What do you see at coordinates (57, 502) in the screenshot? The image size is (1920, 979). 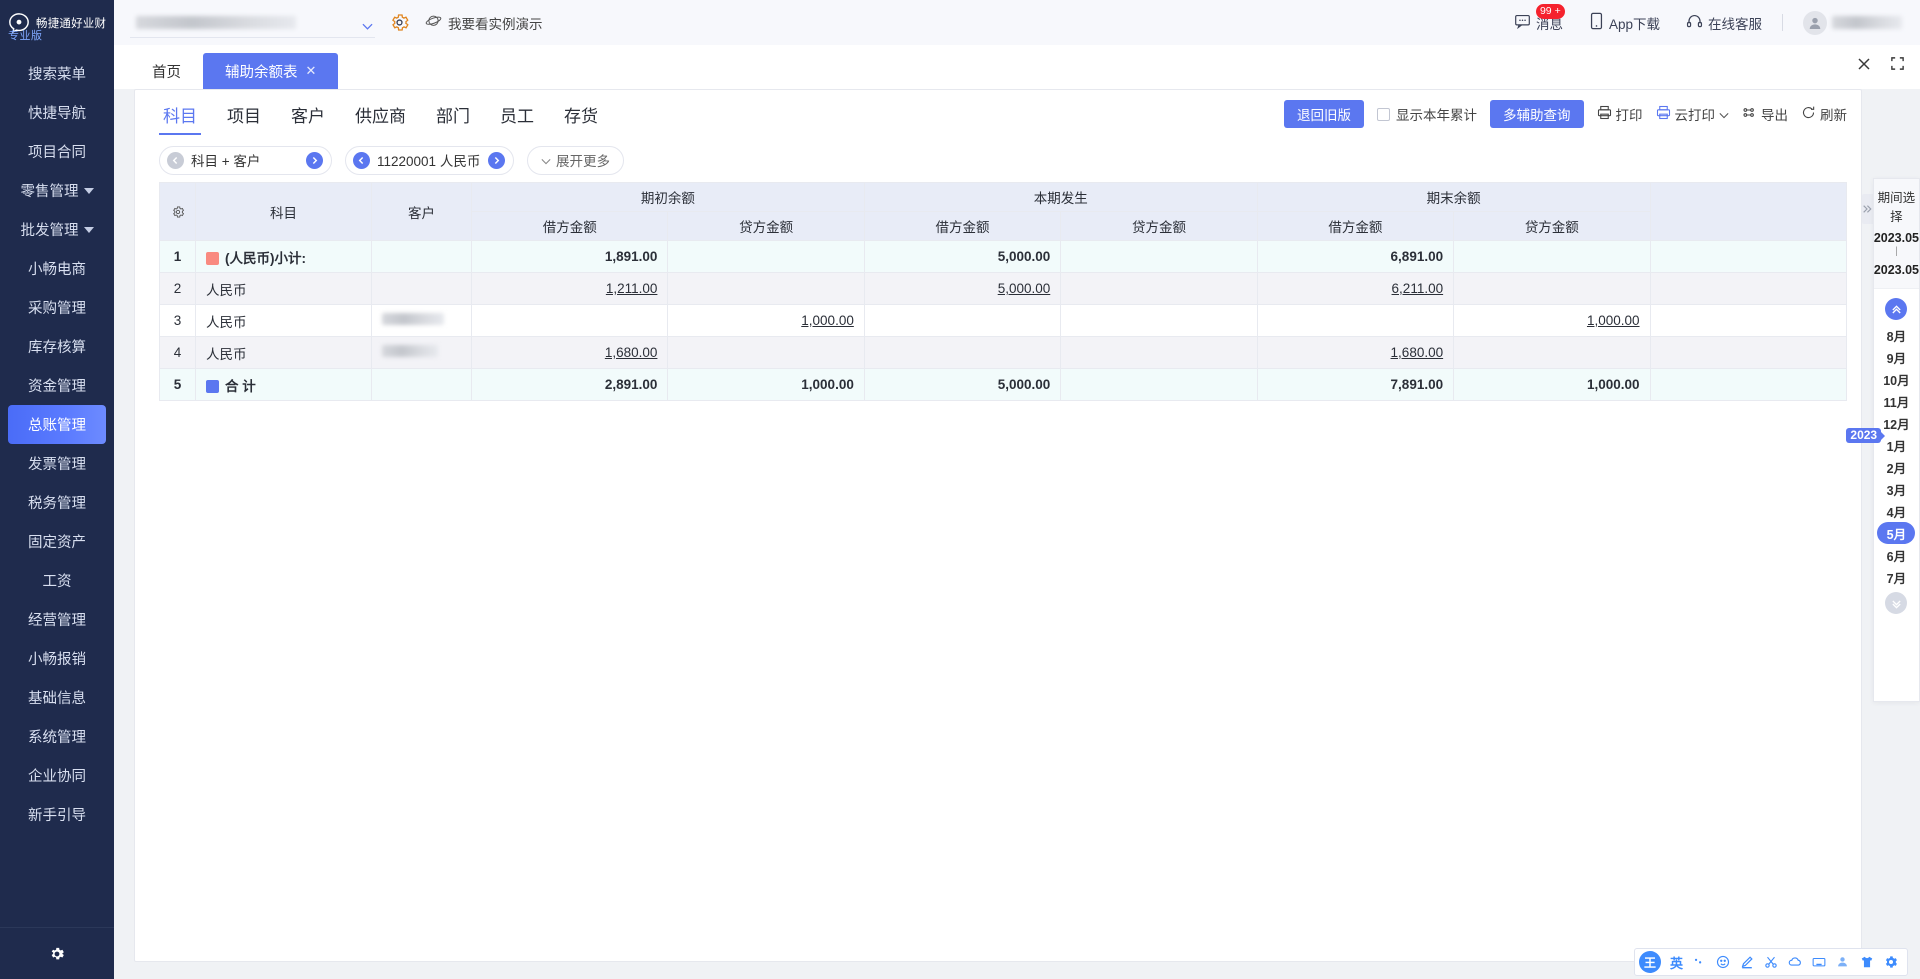 I see `sidebar-item-11: 税务管理` at bounding box center [57, 502].